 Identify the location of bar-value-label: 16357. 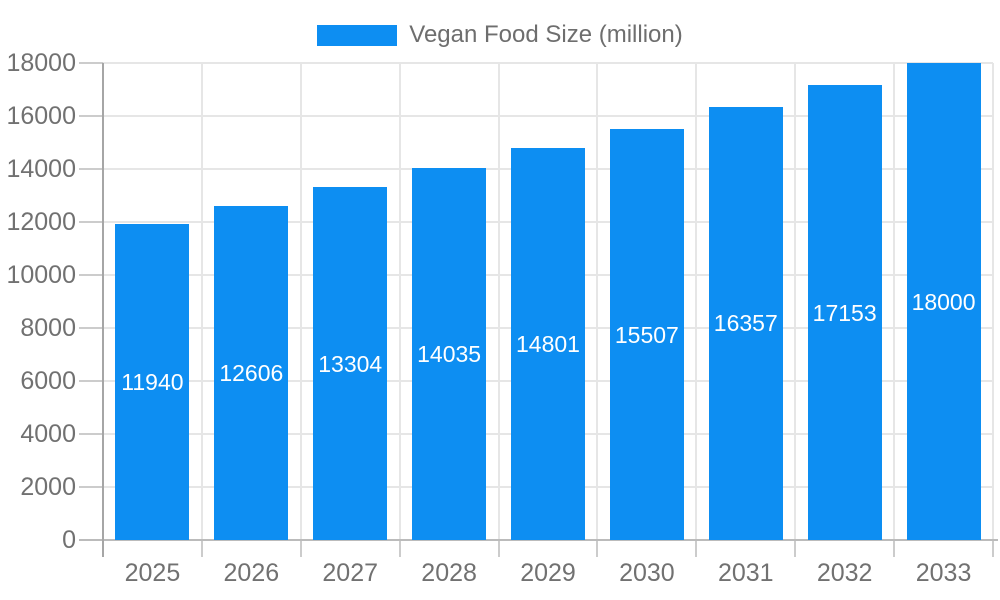
(745, 323).